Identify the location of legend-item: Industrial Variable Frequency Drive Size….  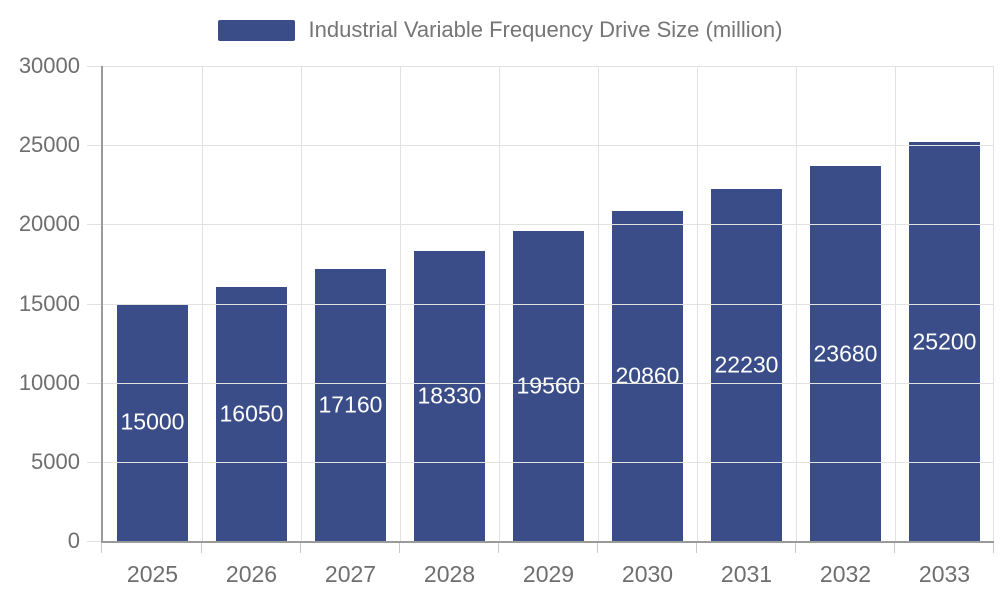
(500, 30).